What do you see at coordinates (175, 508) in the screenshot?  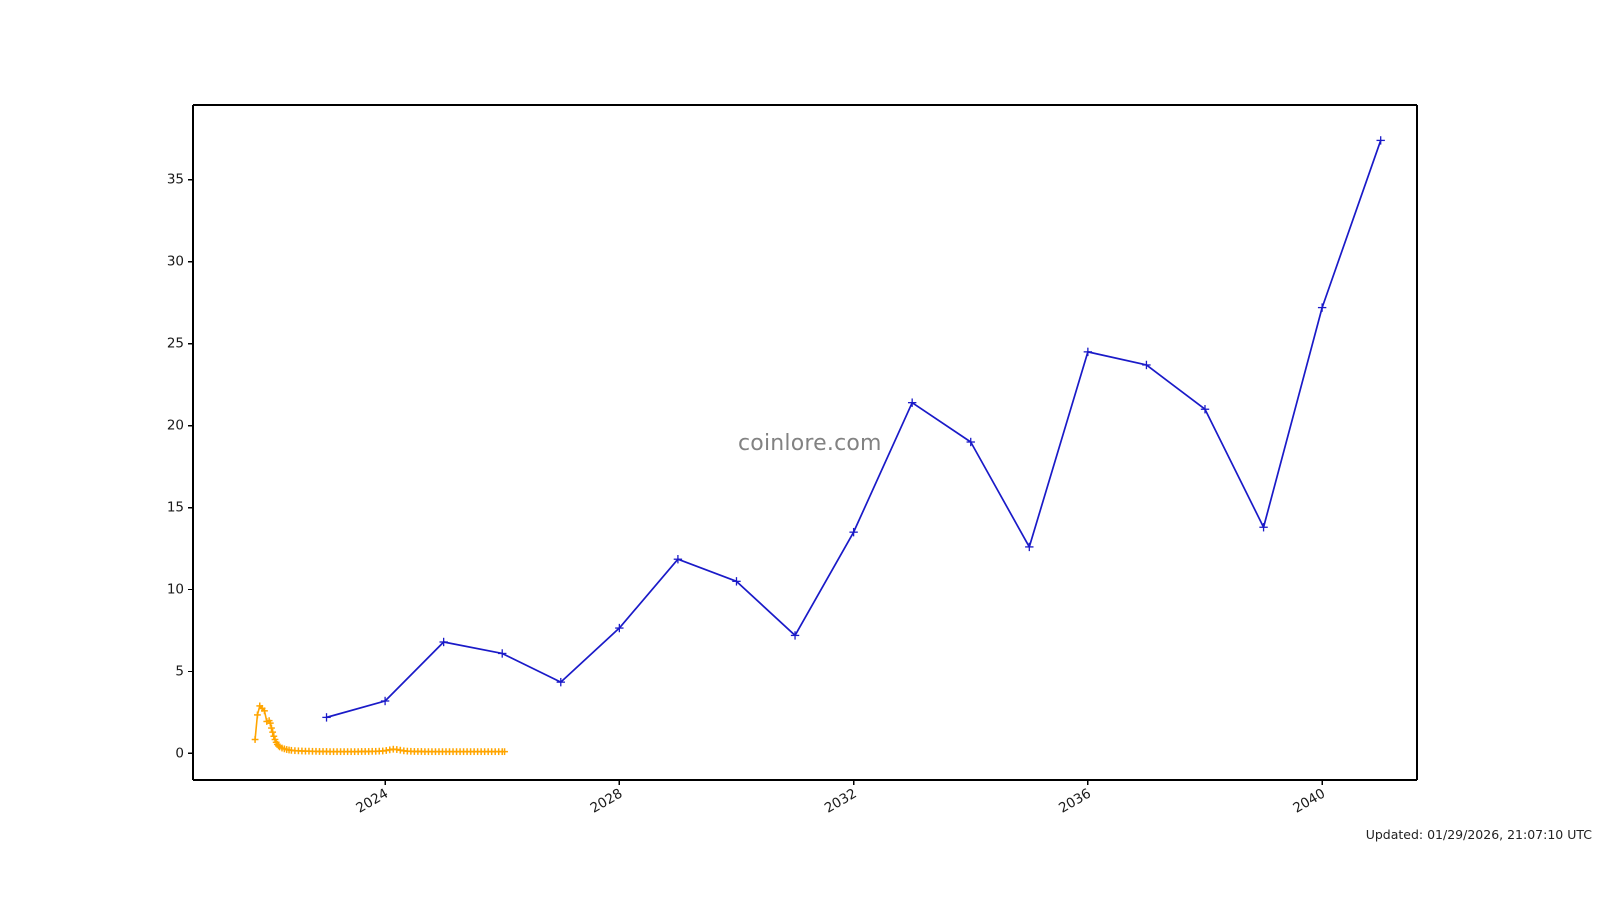 I see `ytick-label-15: 15` at bounding box center [175, 508].